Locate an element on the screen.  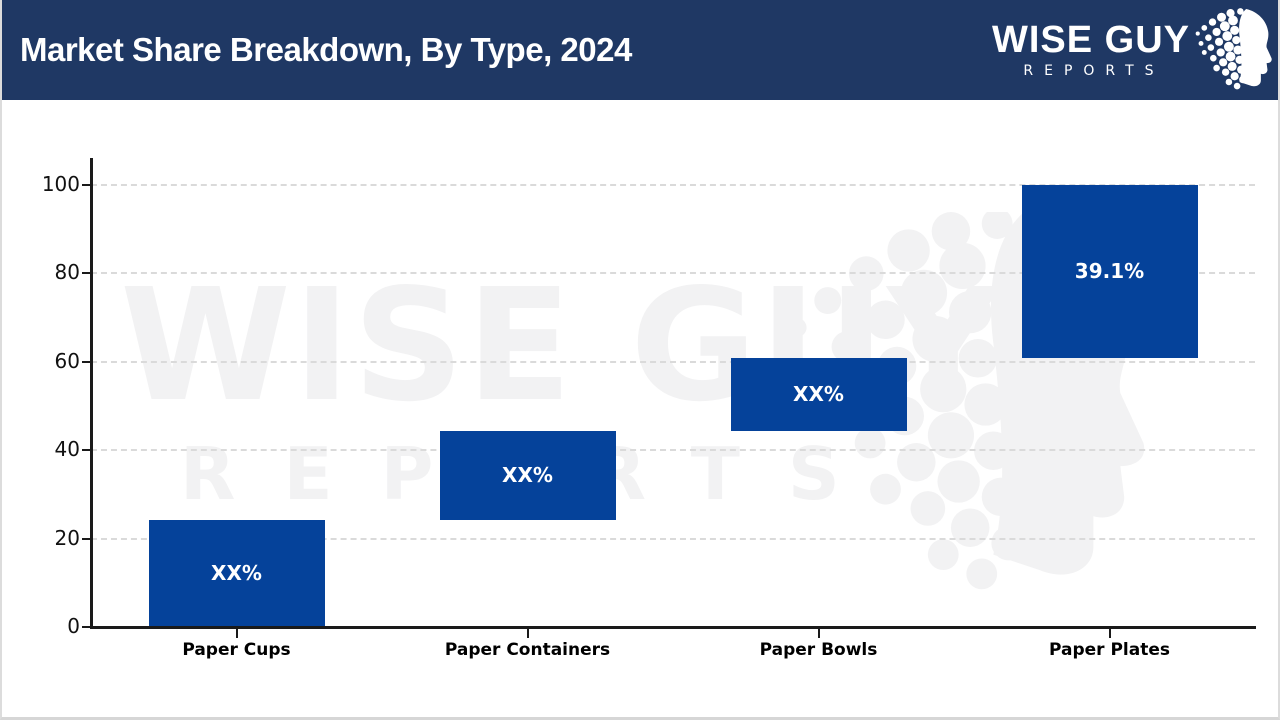
y-axis-tick-label: 100 is located at coordinates (60, 184).